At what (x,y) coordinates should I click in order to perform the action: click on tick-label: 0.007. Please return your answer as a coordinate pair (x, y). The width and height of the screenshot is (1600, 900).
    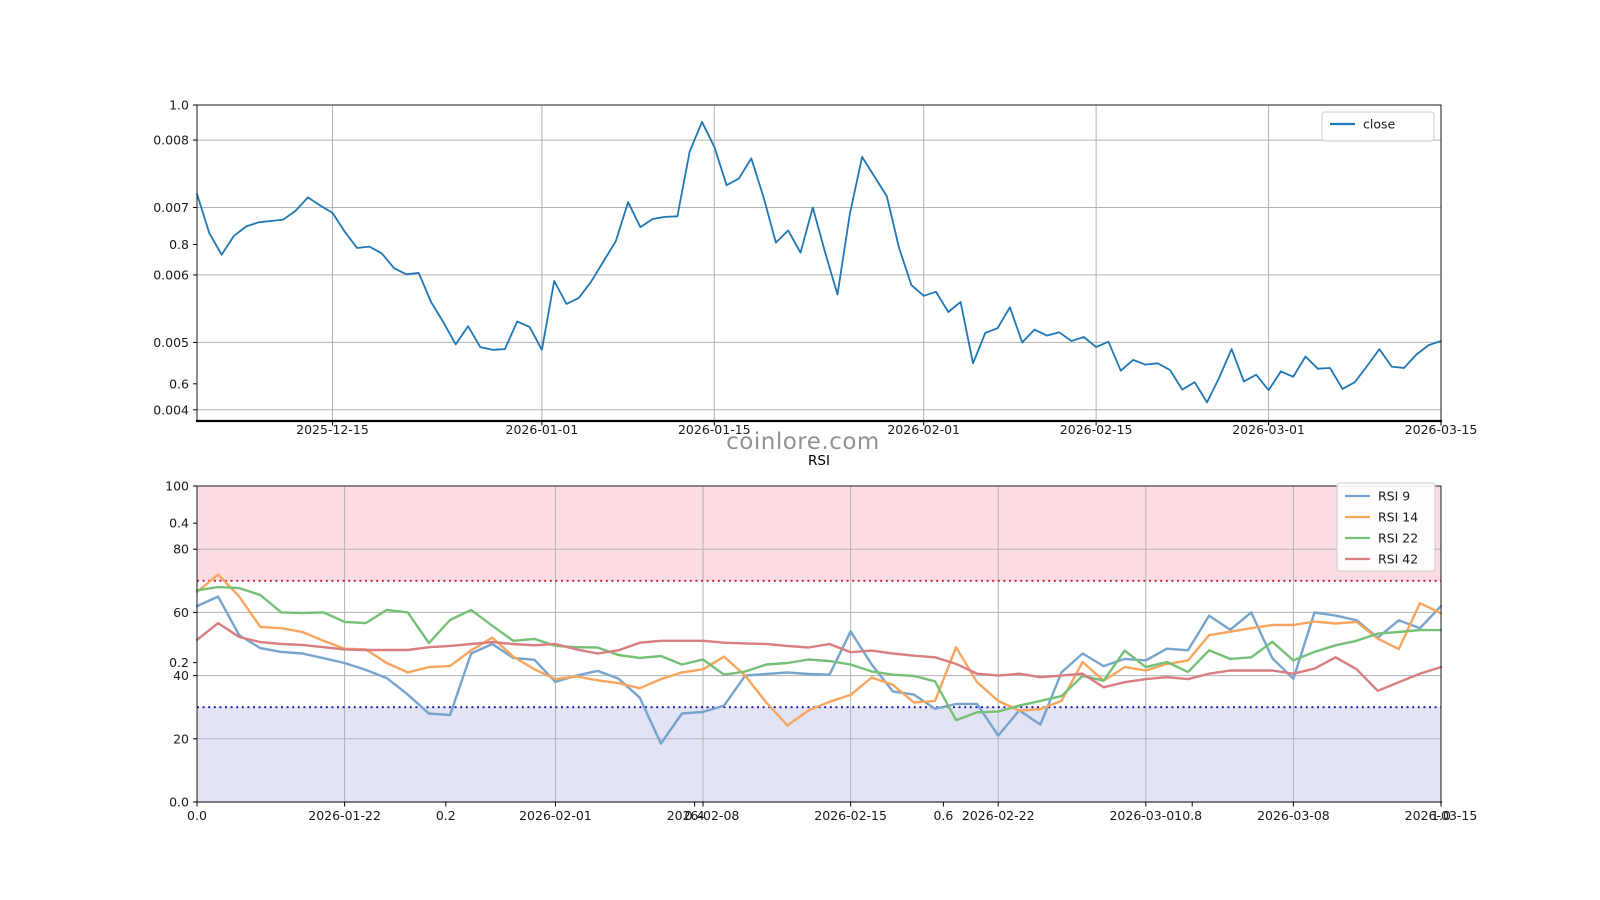
    Looking at the image, I should click on (171, 207).